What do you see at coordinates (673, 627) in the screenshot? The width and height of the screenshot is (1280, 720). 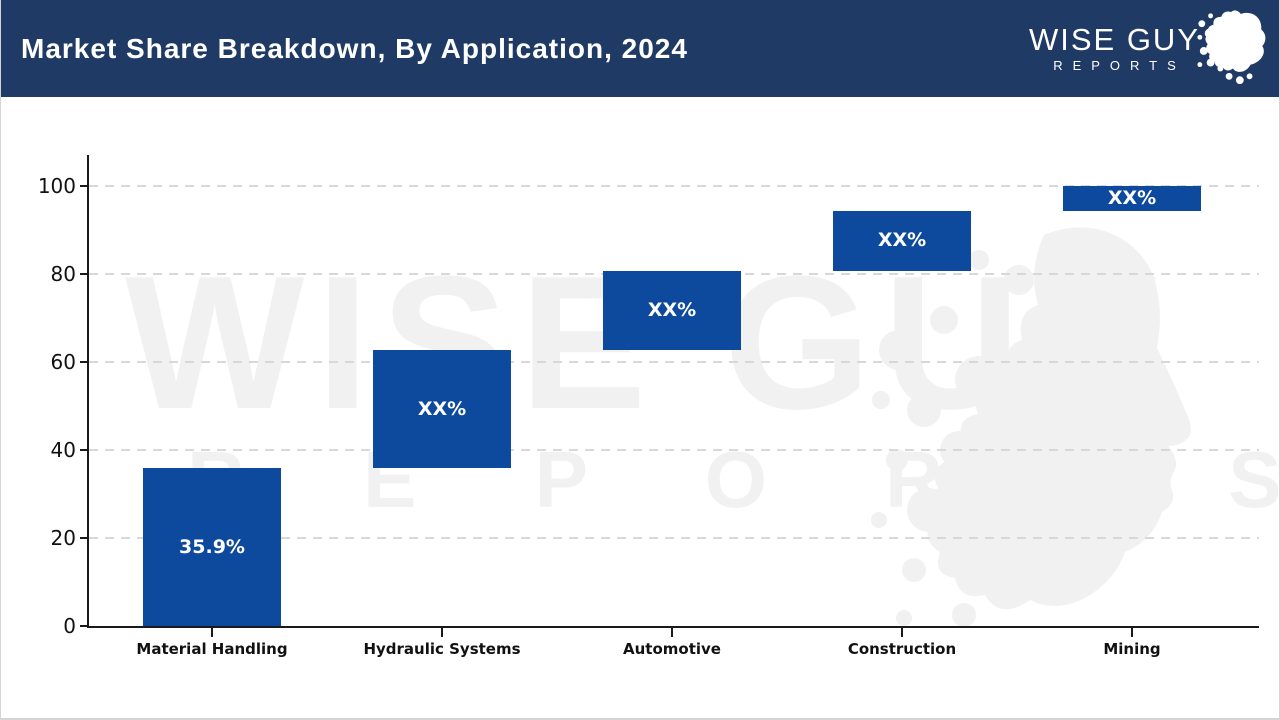 I see `x-axis-line` at bounding box center [673, 627].